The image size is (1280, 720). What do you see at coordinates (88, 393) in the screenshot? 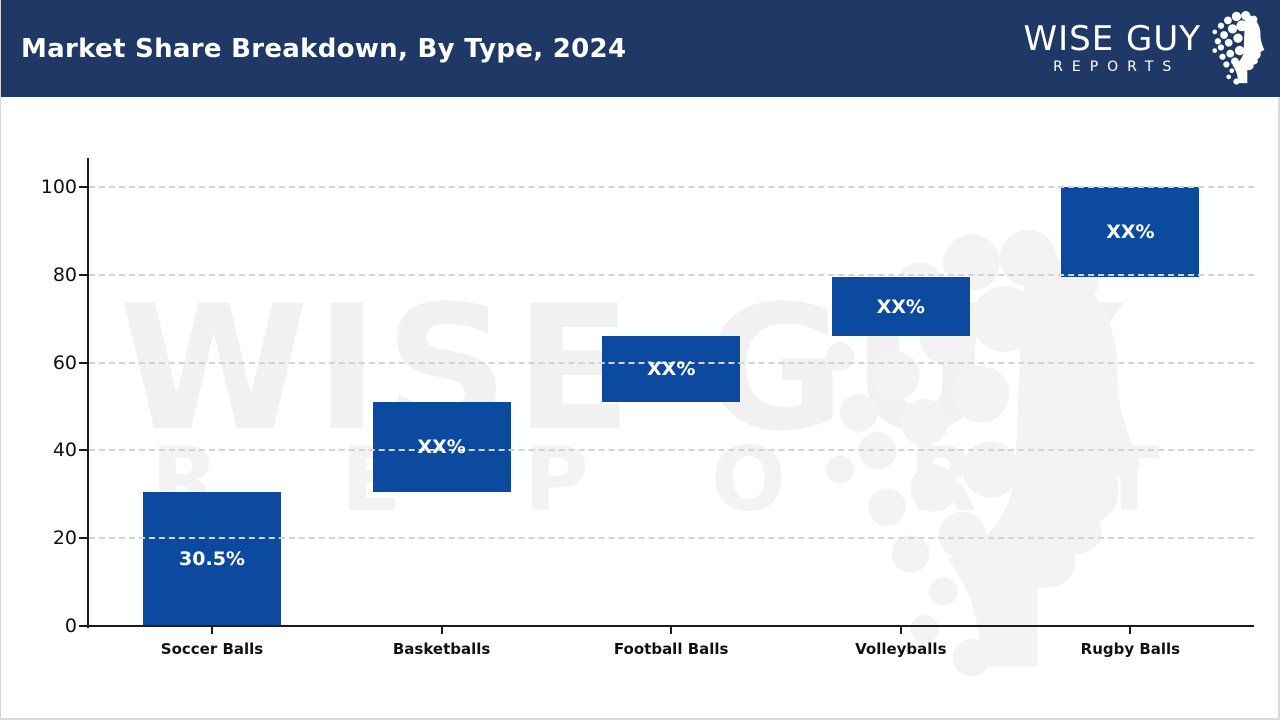
I see `y-axis-line` at bounding box center [88, 393].